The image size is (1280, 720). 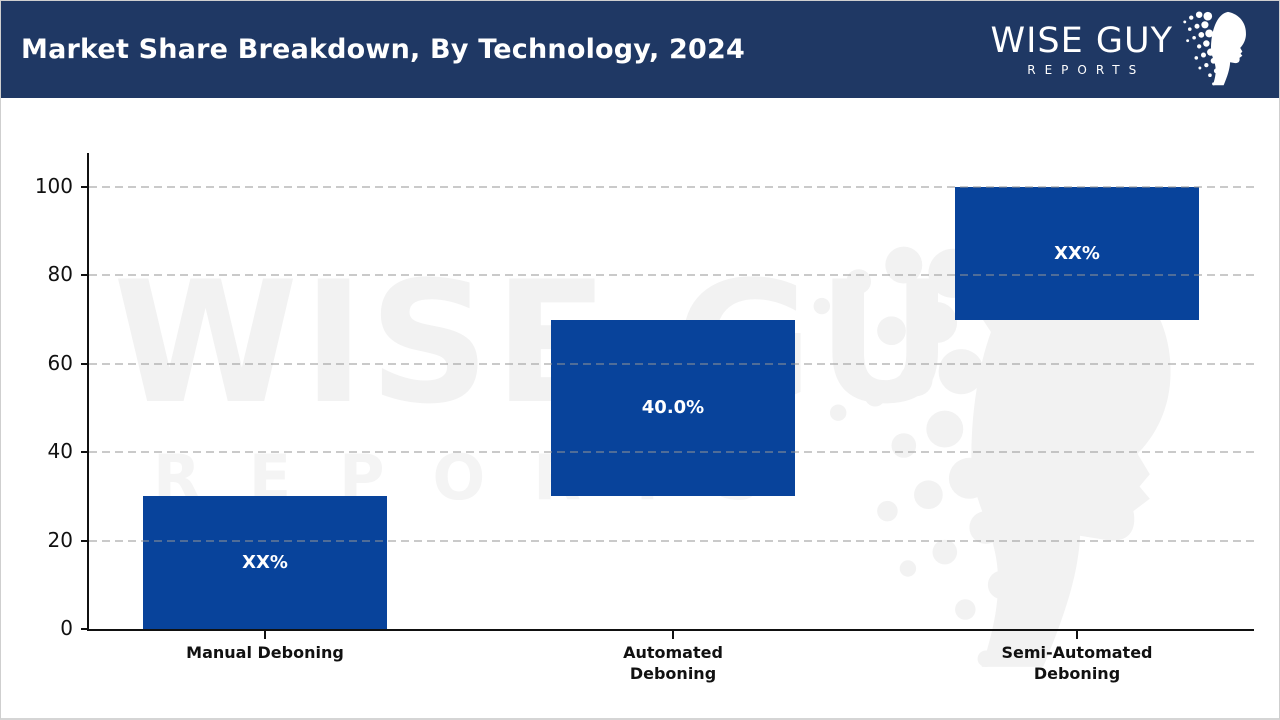 What do you see at coordinates (1215, 50) in the screenshot?
I see `face-profile-icon` at bounding box center [1215, 50].